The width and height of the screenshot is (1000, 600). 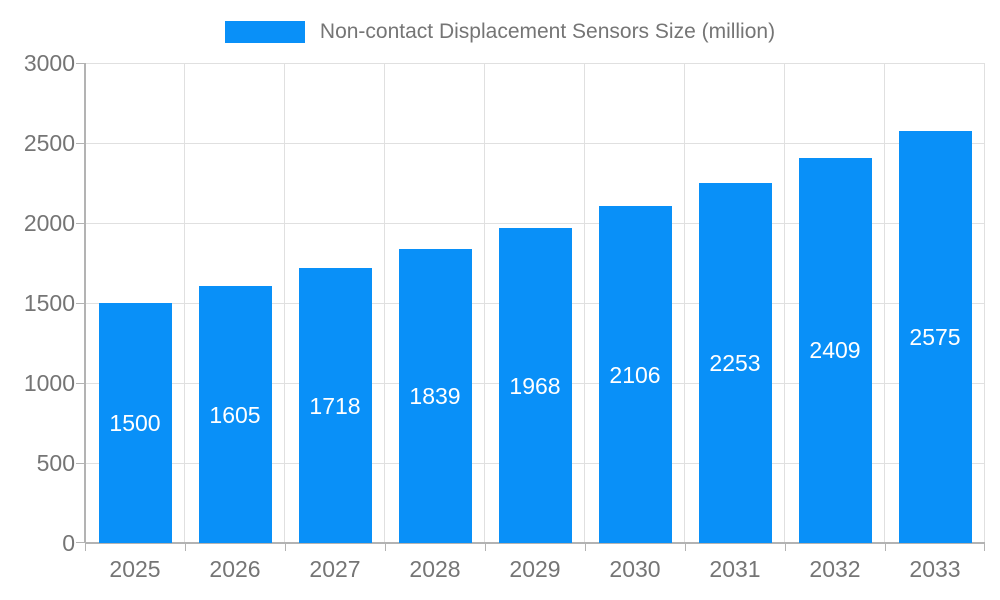 What do you see at coordinates (264, 32) in the screenshot?
I see `legend-swatch` at bounding box center [264, 32].